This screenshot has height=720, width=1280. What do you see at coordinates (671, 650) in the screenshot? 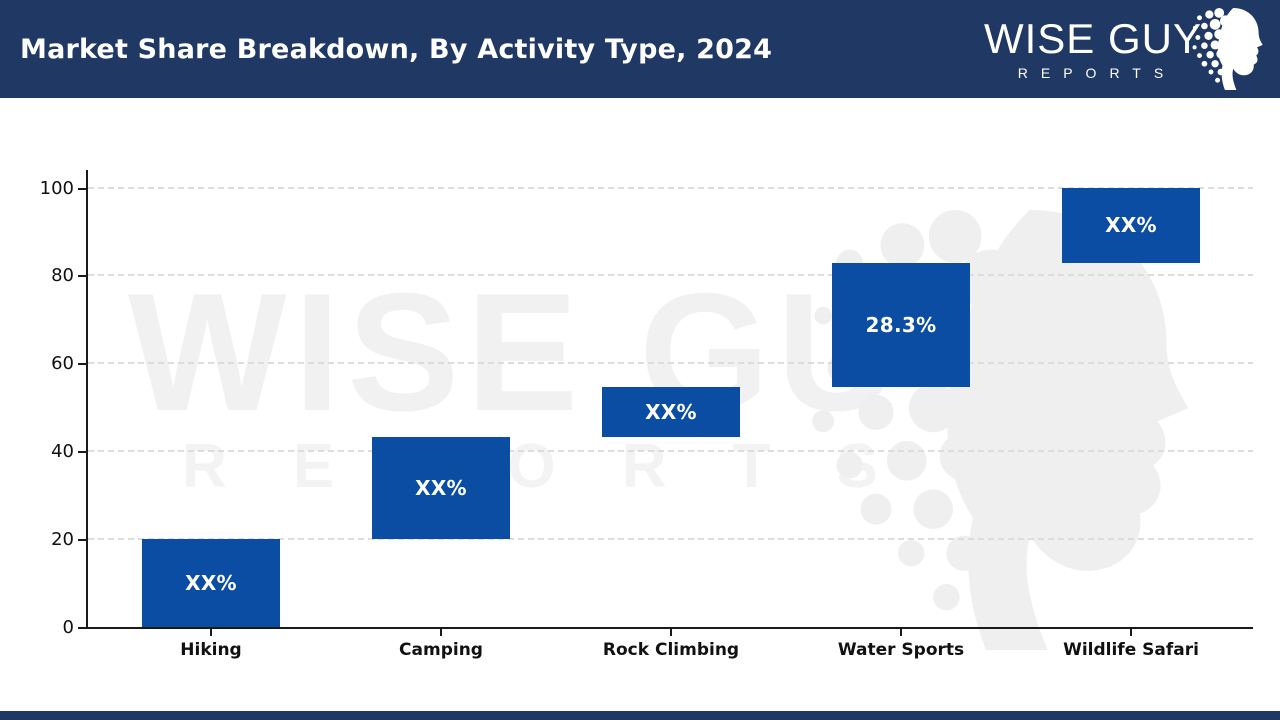
I see `x-tick-label-2: Rock Climbing` at bounding box center [671, 650].